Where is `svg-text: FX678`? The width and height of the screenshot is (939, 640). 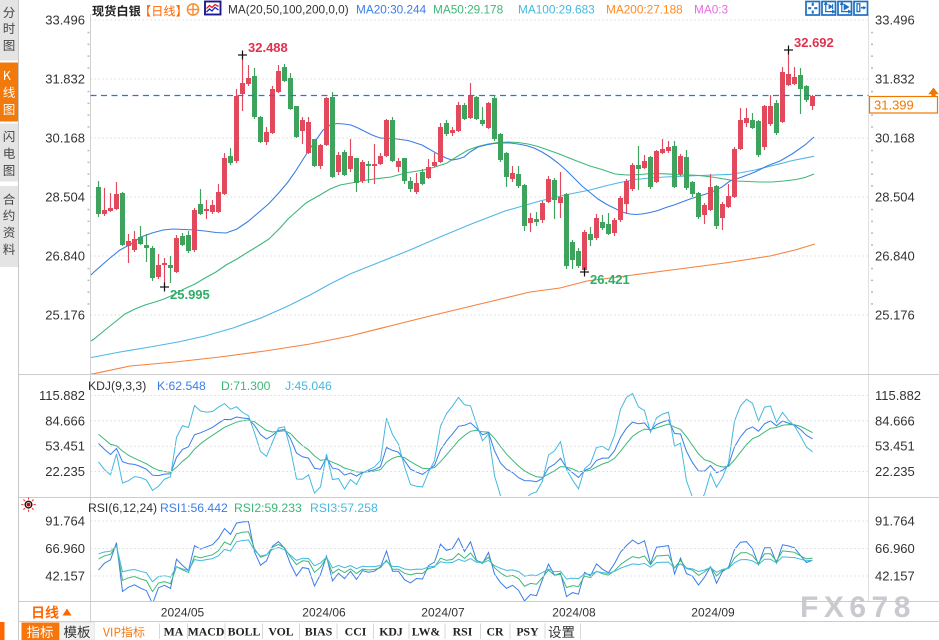
svg-text: FX678 is located at coordinates (858, 607).